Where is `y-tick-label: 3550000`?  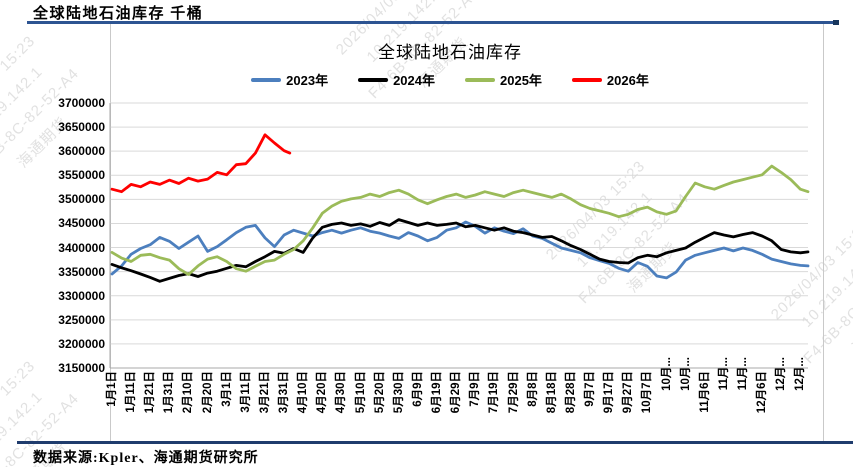 y-tick-label: 3550000 is located at coordinates (81, 175).